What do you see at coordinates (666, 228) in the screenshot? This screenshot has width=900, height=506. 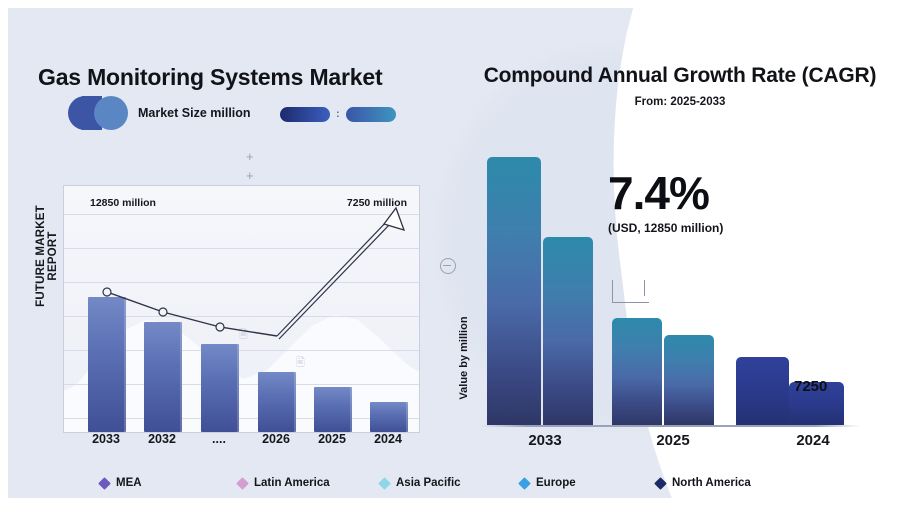 I see `cagr-note: (USD, 12850 million)` at bounding box center [666, 228].